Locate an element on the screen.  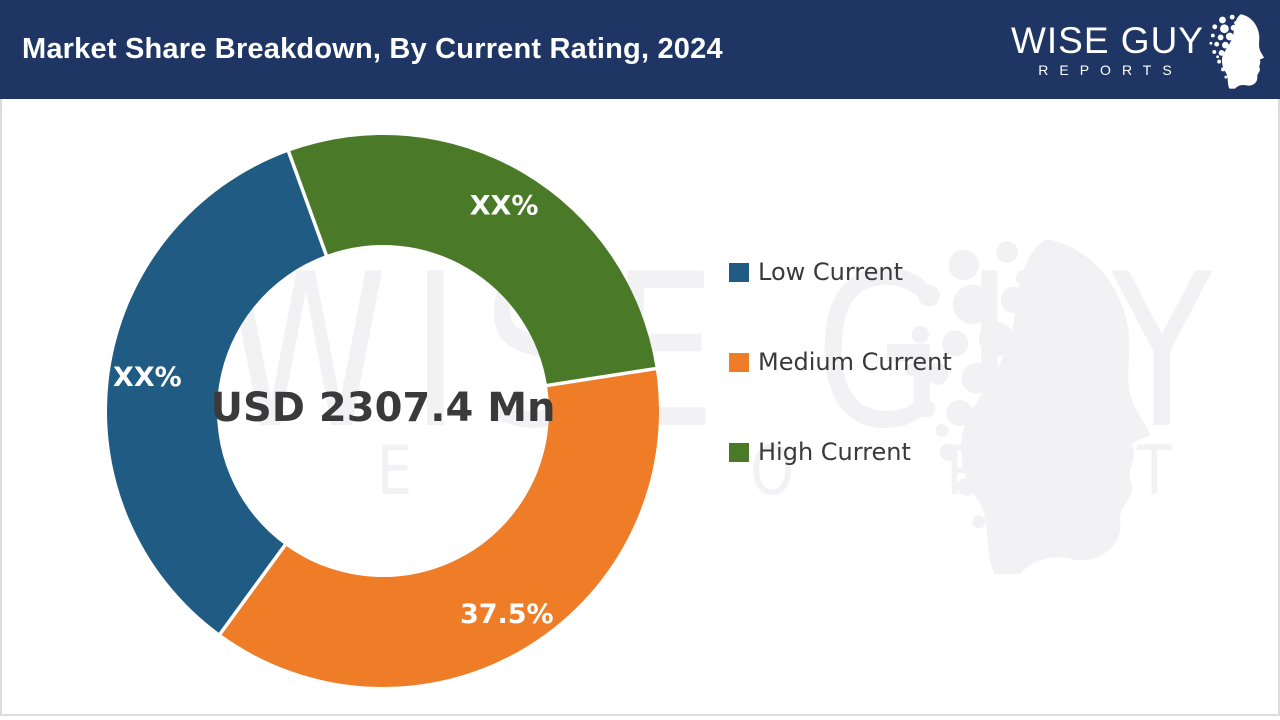
donut-segment-low-current is located at coordinates (217, 392).